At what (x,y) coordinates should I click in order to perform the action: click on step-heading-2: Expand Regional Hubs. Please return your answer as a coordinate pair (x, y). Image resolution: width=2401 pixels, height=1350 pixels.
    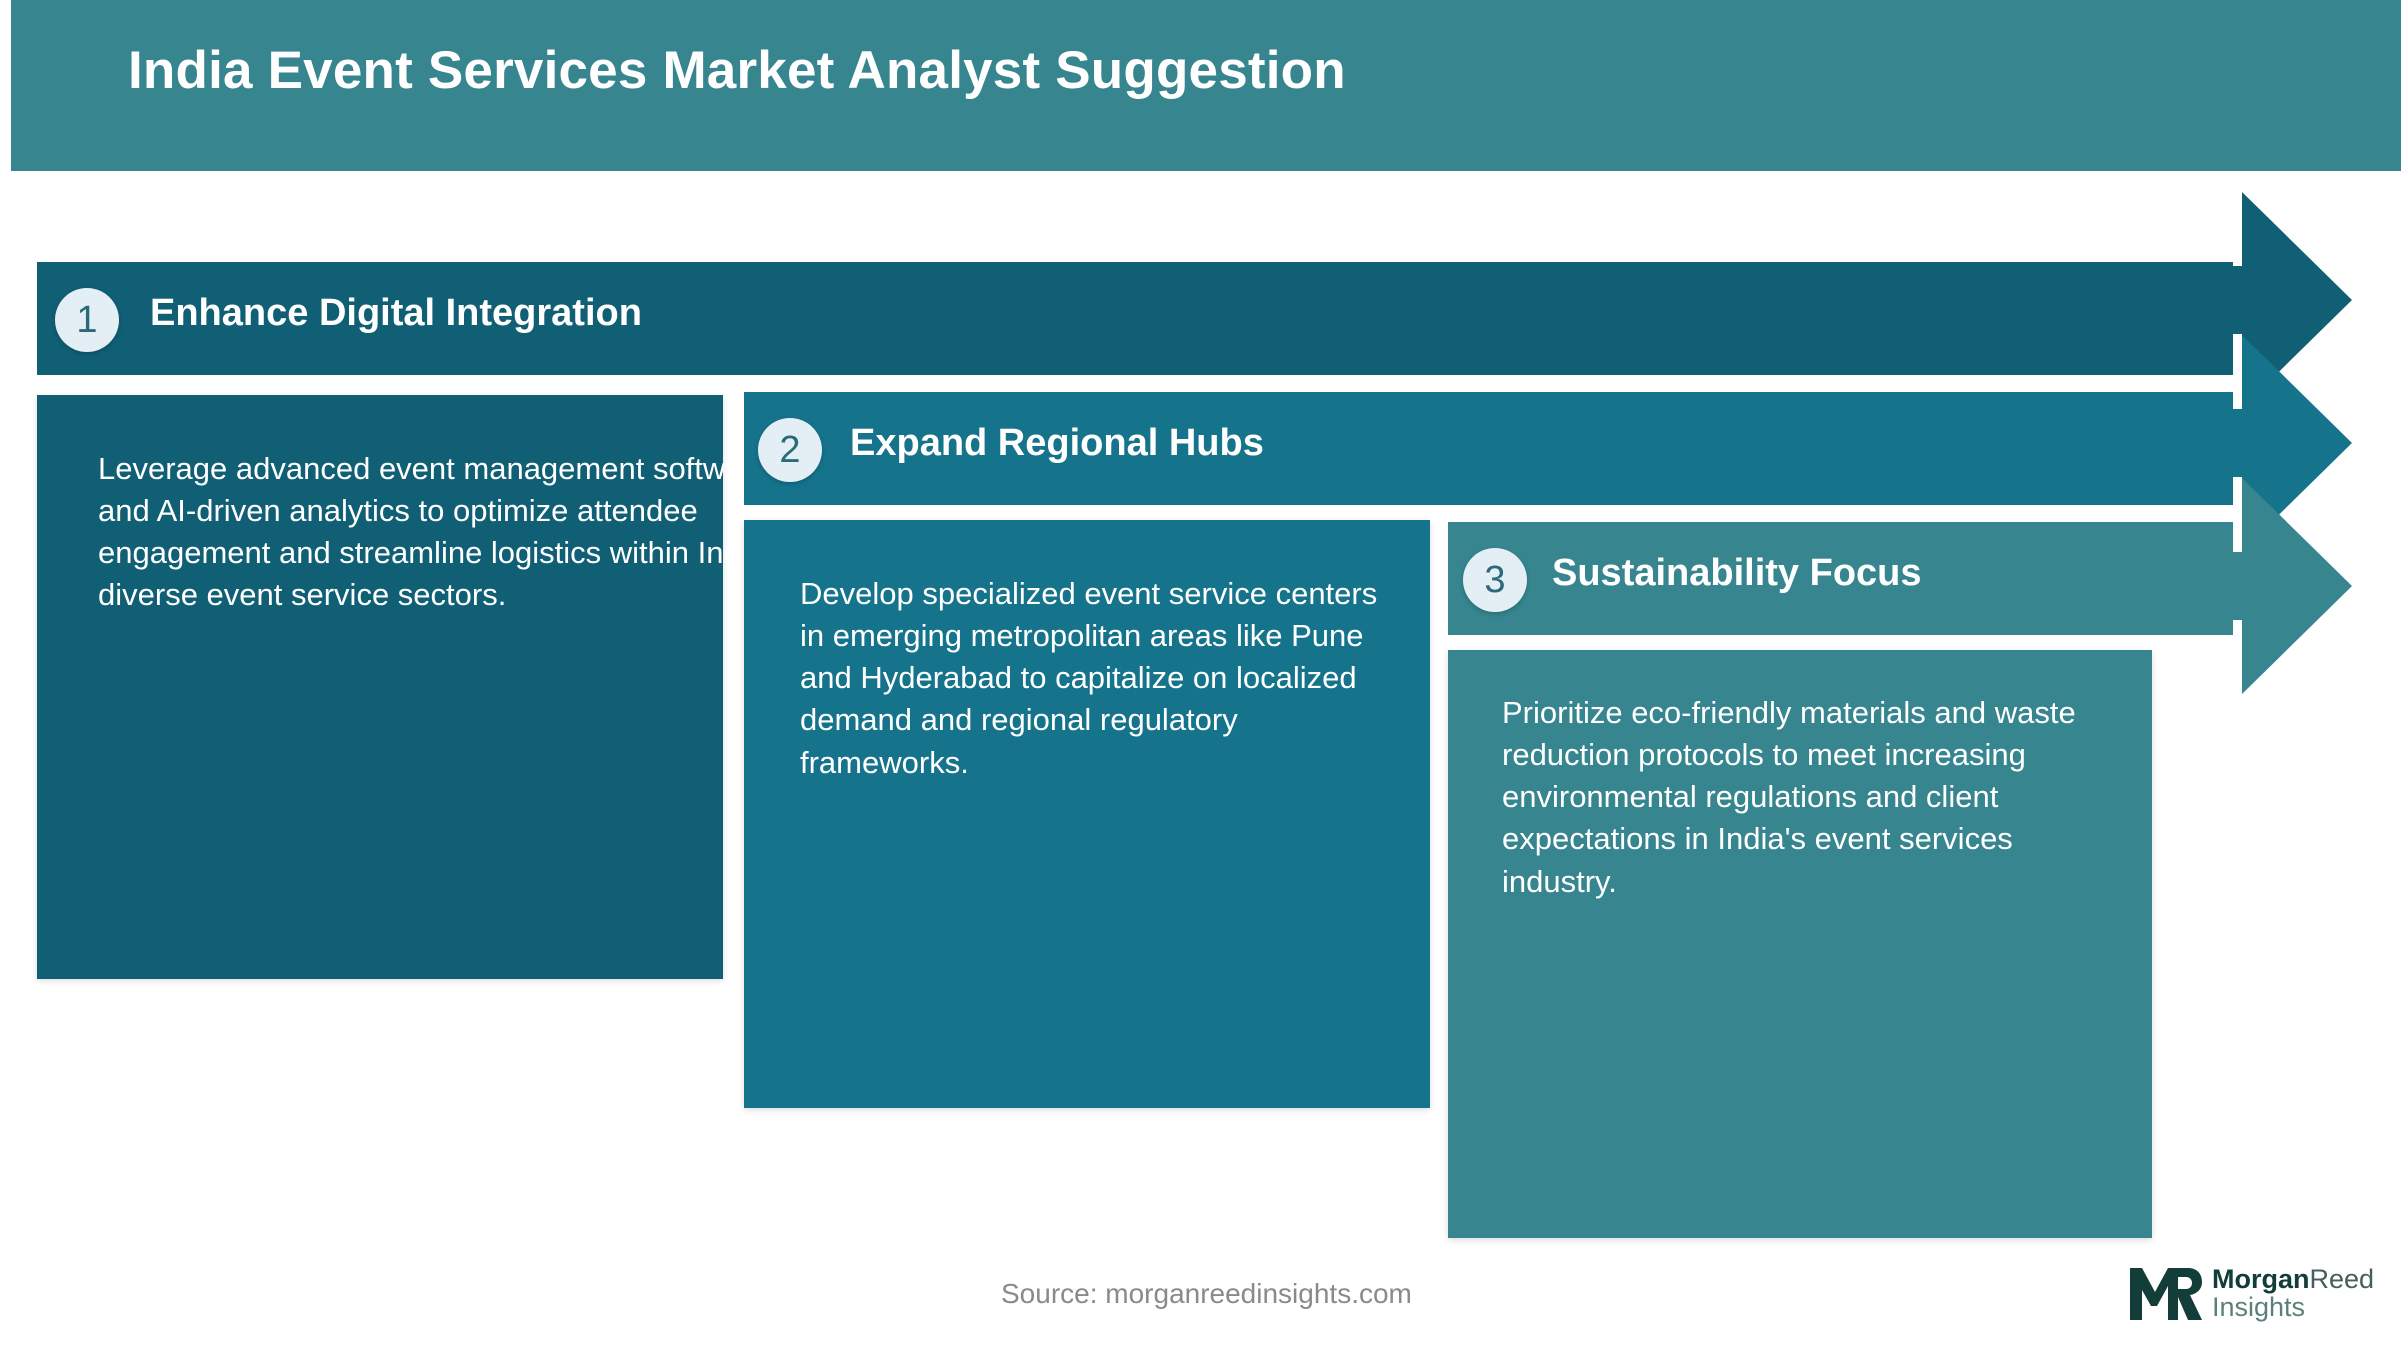
    Looking at the image, I should click on (1057, 443).